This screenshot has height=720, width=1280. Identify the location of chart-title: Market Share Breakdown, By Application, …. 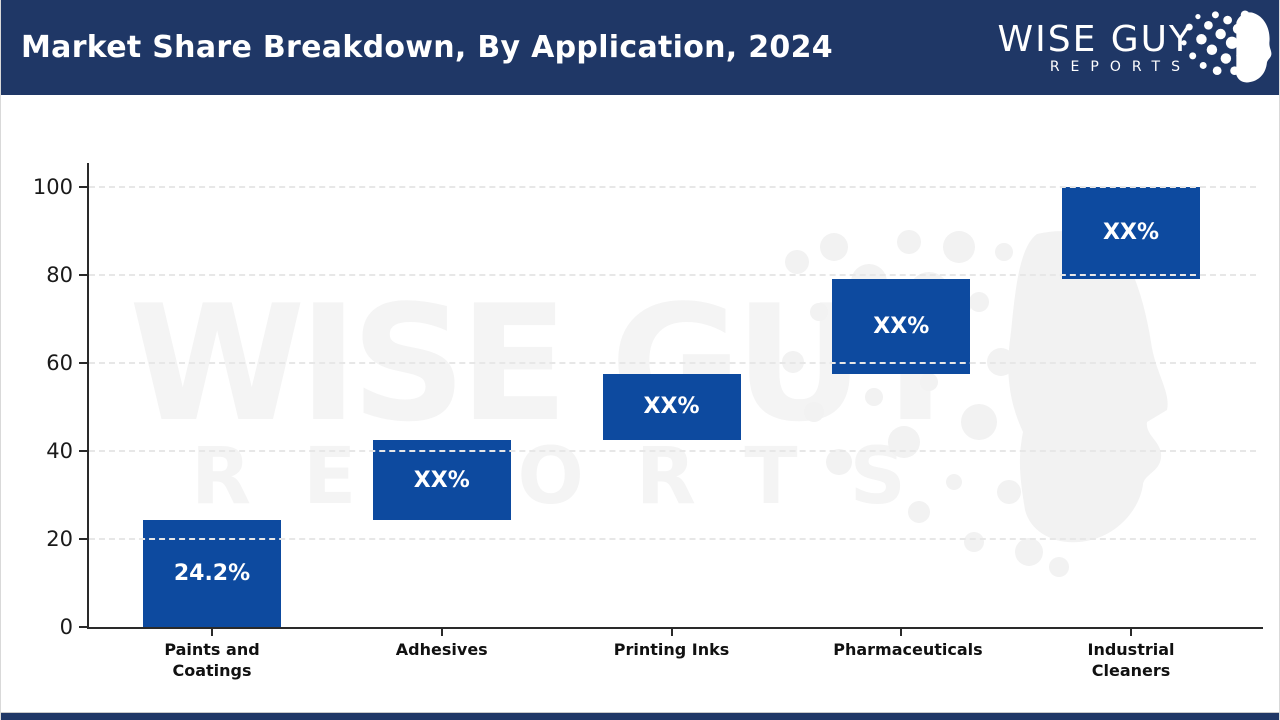
(427, 47).